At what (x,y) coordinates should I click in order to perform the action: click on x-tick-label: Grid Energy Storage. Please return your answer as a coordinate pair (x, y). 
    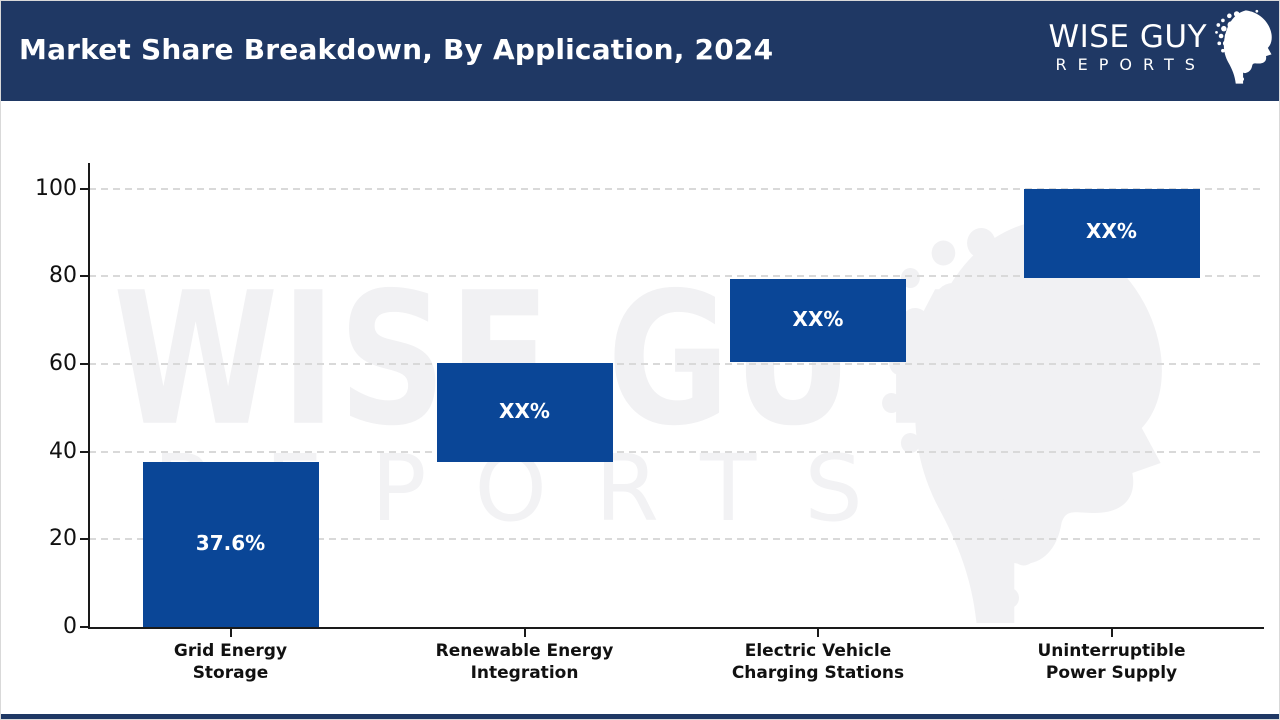
    Looking at the image, I should click on (230, 662).